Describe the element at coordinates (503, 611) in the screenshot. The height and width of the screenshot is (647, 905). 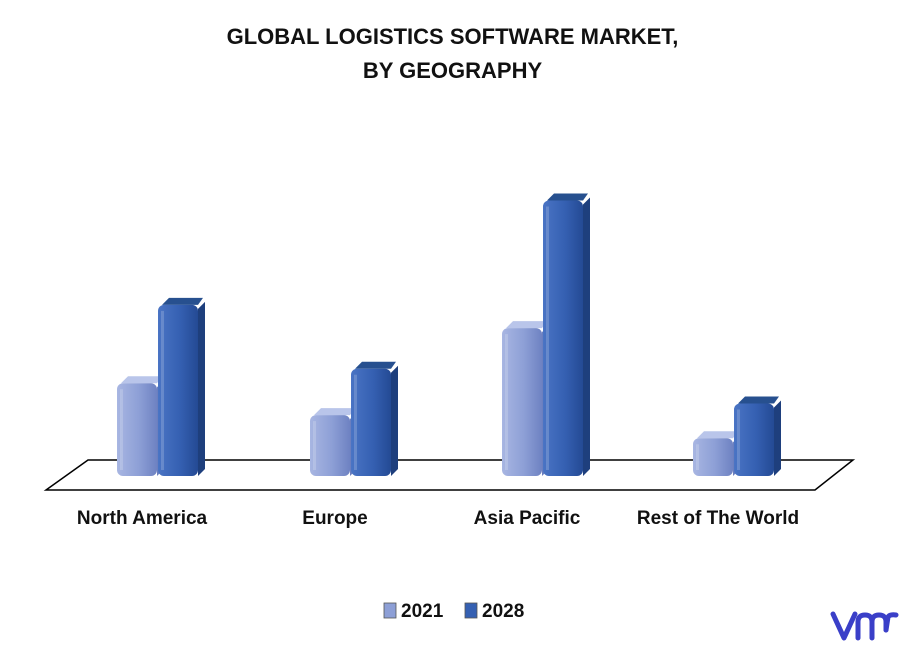
I see `legend-label-2028: 2028` at that location.